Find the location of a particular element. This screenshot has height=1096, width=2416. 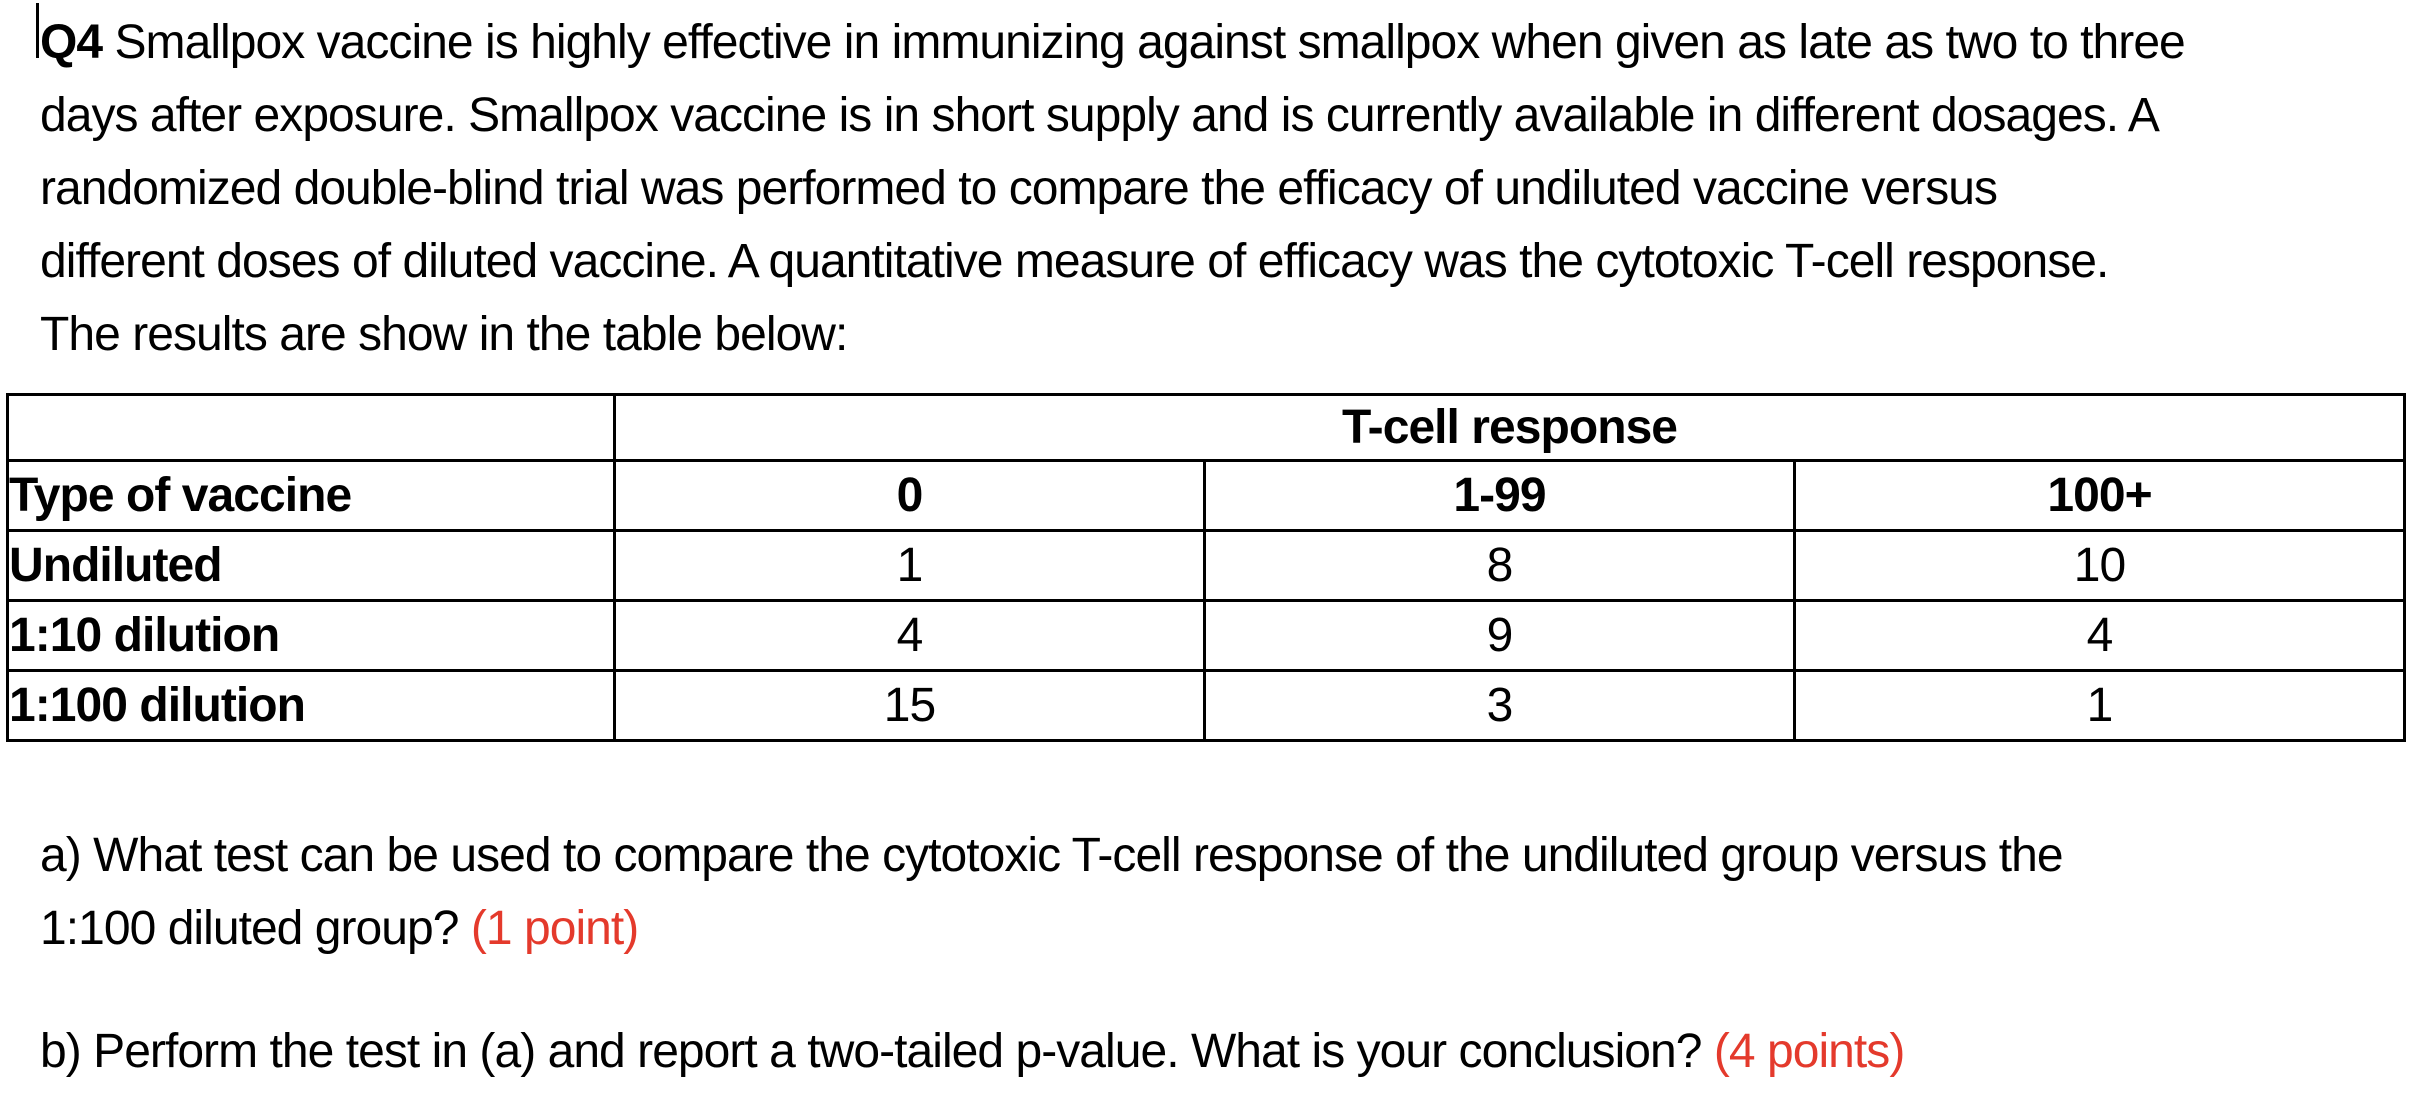

value-1-10-0: 4 is located at coordinates (909, 635).